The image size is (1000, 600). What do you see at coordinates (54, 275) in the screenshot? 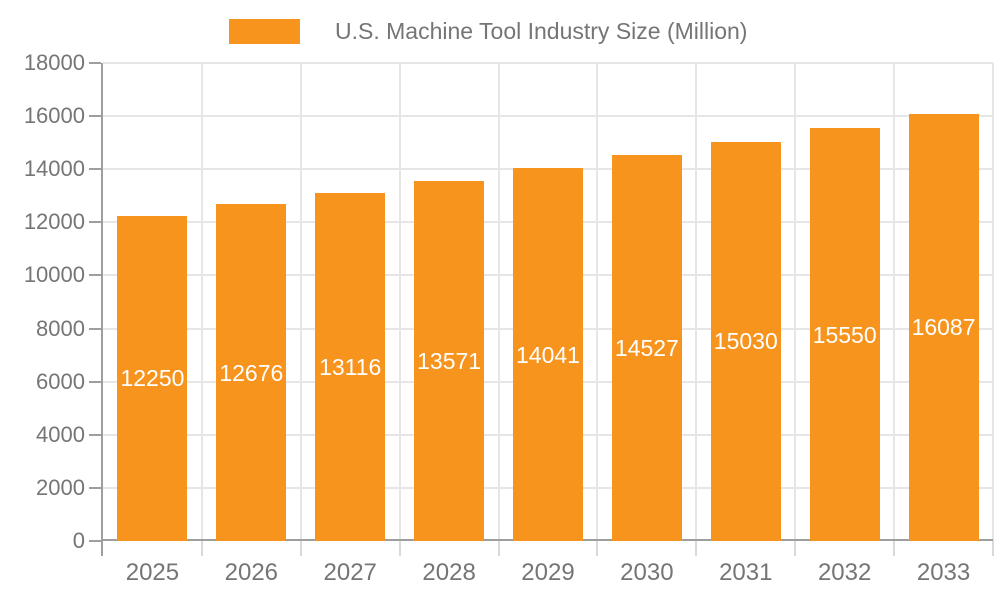
I see `y-tick-label: 10000` at bounding box center [54, 275].